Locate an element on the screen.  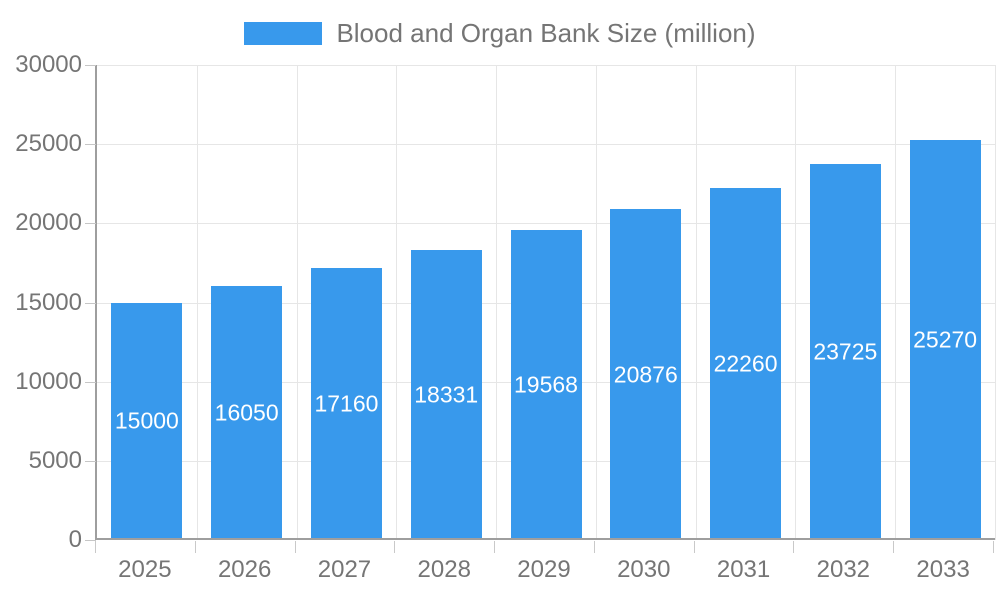
bar: 23725 is located at coordinates (845, 352).